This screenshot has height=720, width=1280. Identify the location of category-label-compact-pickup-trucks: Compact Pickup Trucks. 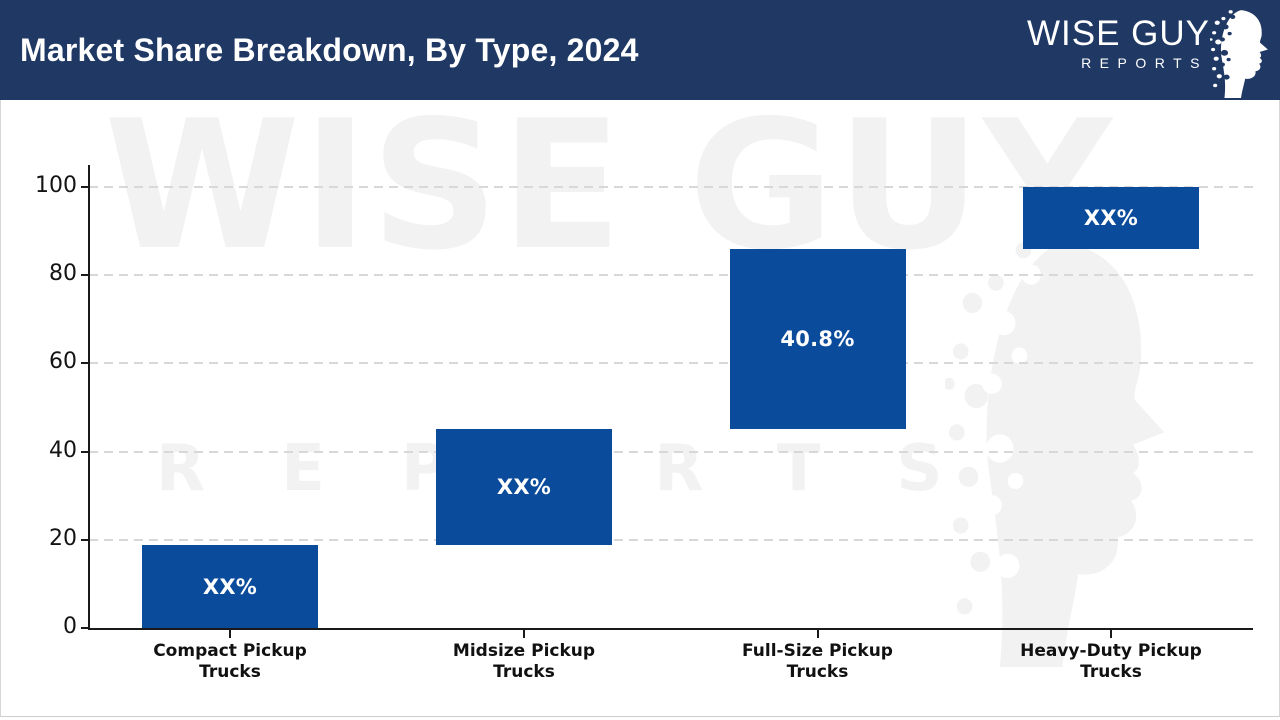
(230, 662).